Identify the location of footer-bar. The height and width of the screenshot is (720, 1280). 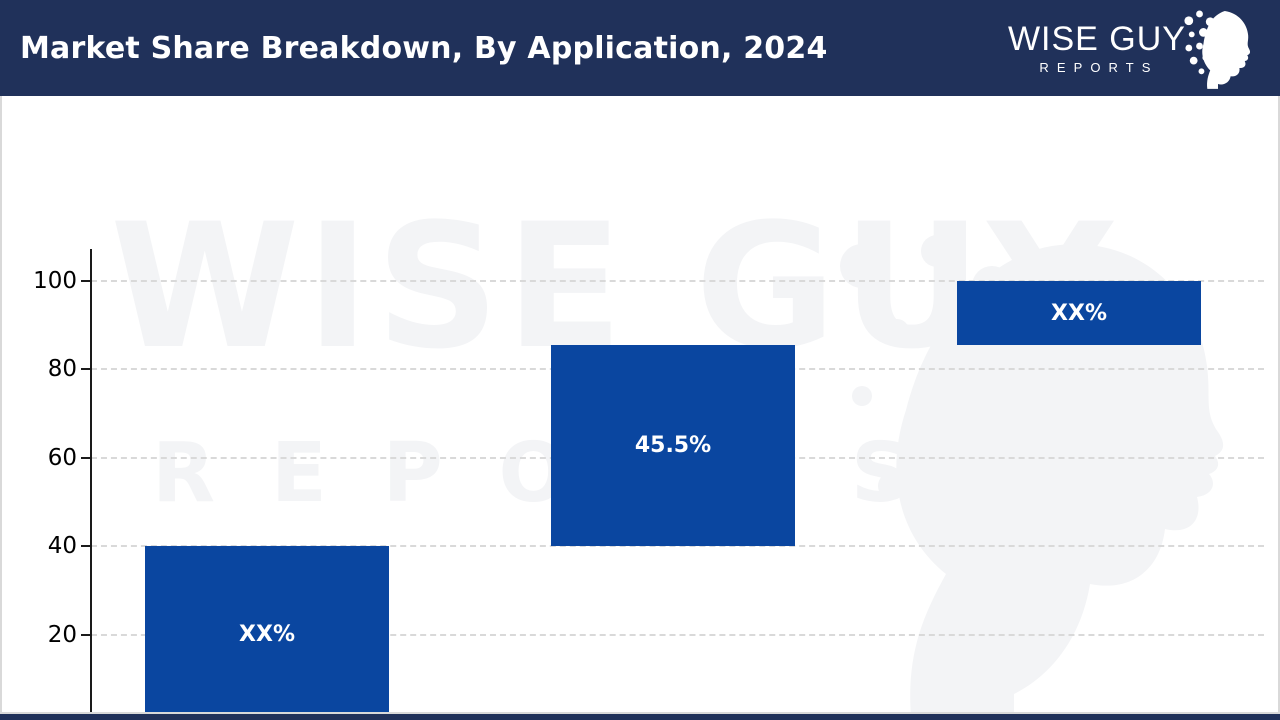
(640, 717).